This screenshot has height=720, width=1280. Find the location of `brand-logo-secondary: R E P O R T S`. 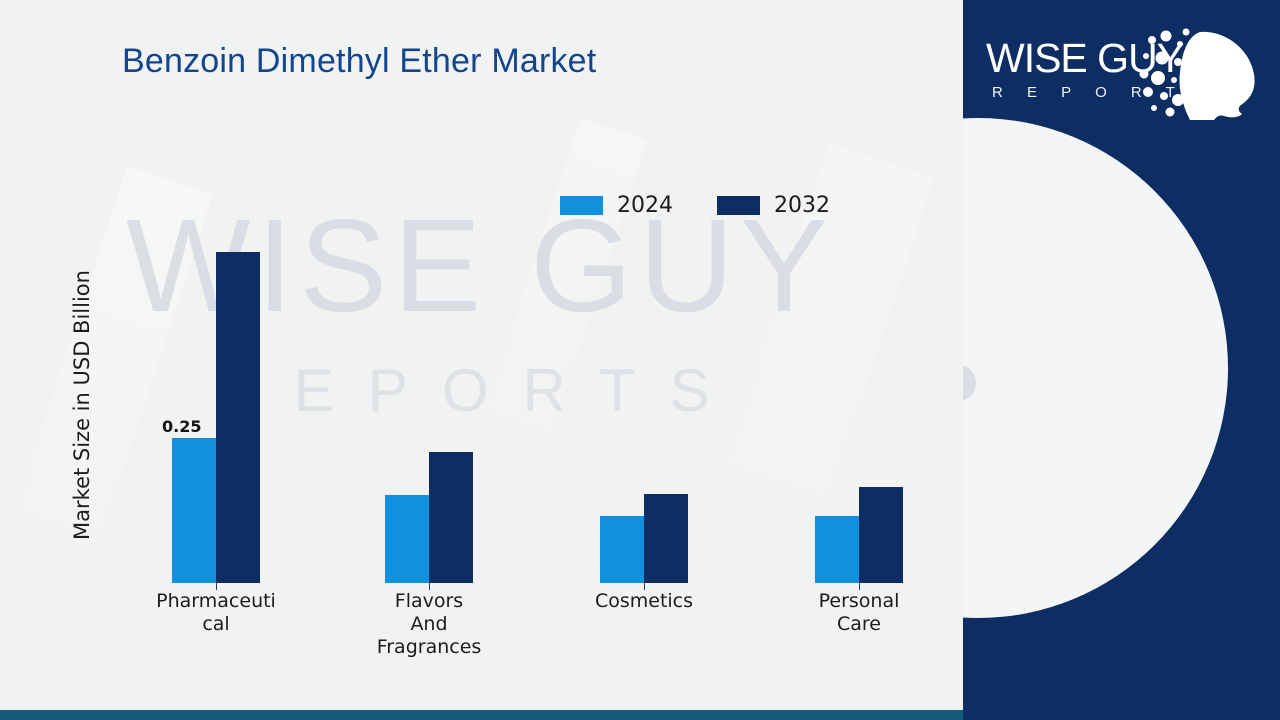

brand-logo-secondary: R E P O R T S is located at coordinates (1105, 92).